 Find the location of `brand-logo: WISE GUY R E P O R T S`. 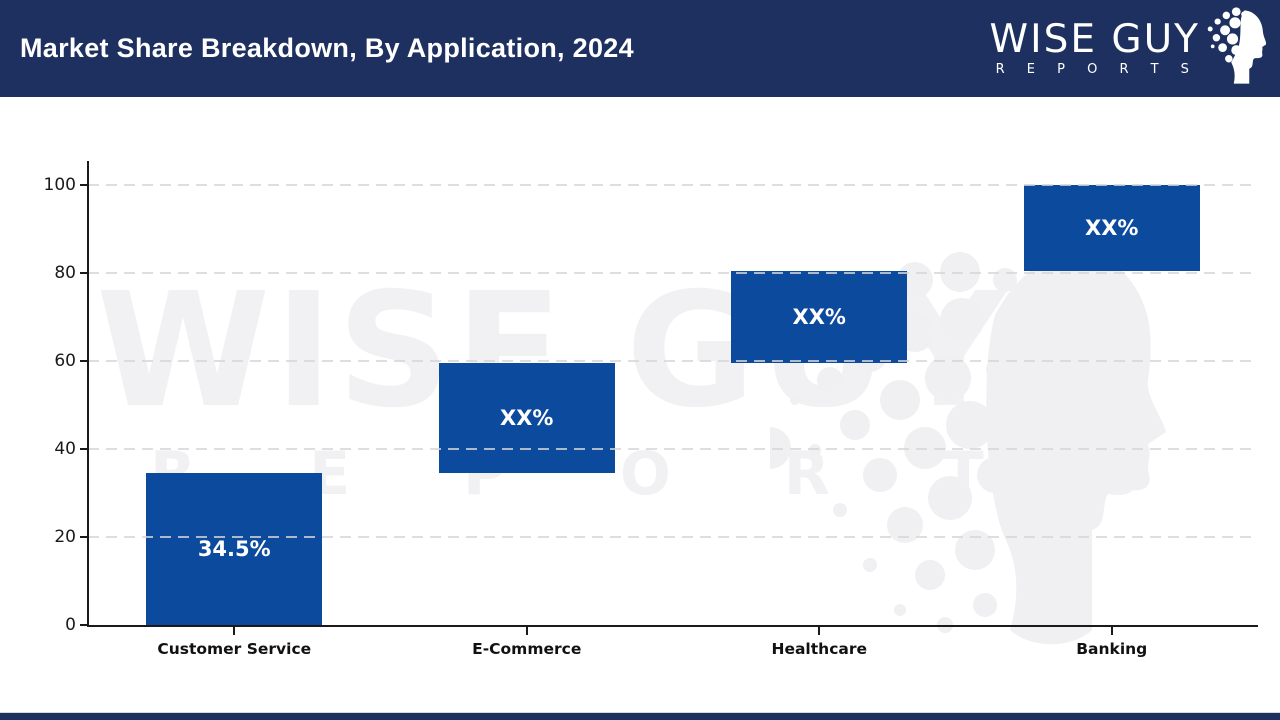

brand-logo: WISE GUY R E P O R T S is located at coordinates (1135, 49).